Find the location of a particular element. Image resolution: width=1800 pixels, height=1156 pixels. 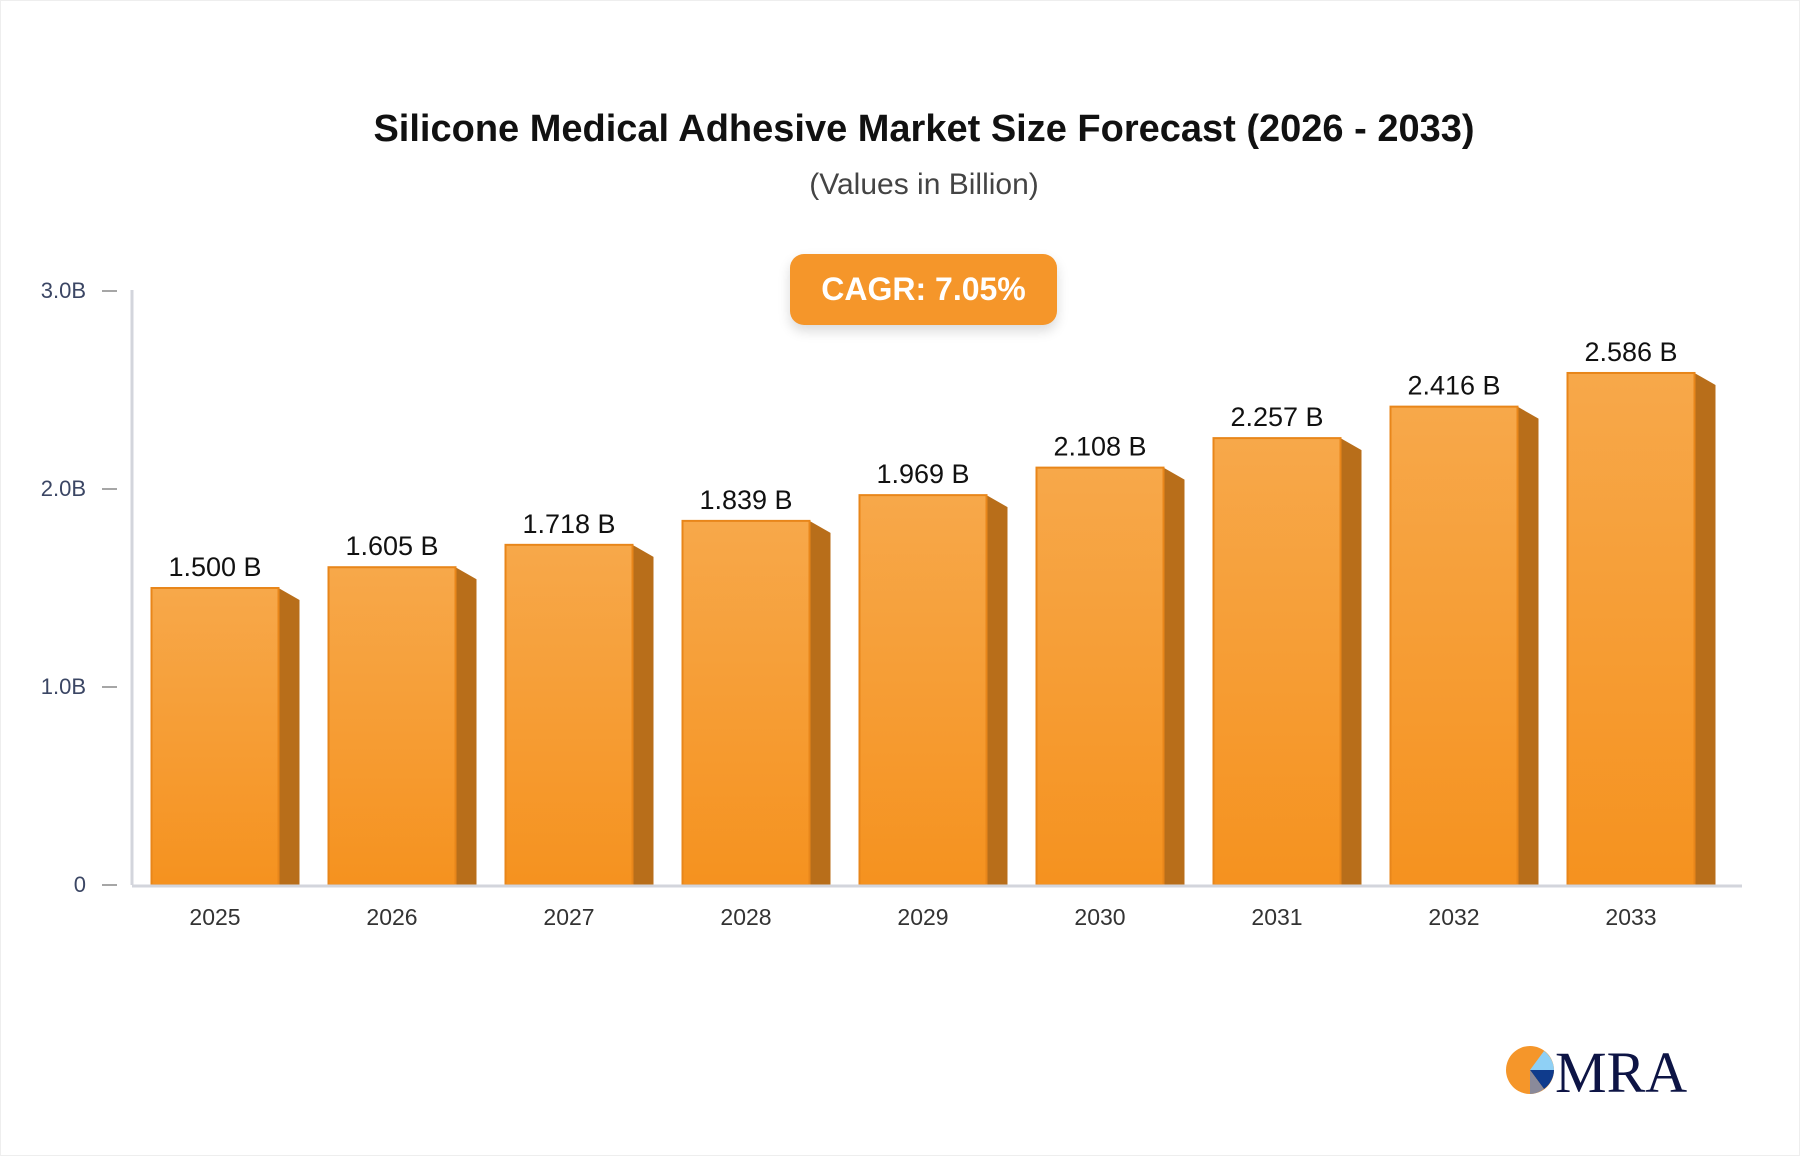

data-label: 2.586 B is located at coordinates (1630, 352).